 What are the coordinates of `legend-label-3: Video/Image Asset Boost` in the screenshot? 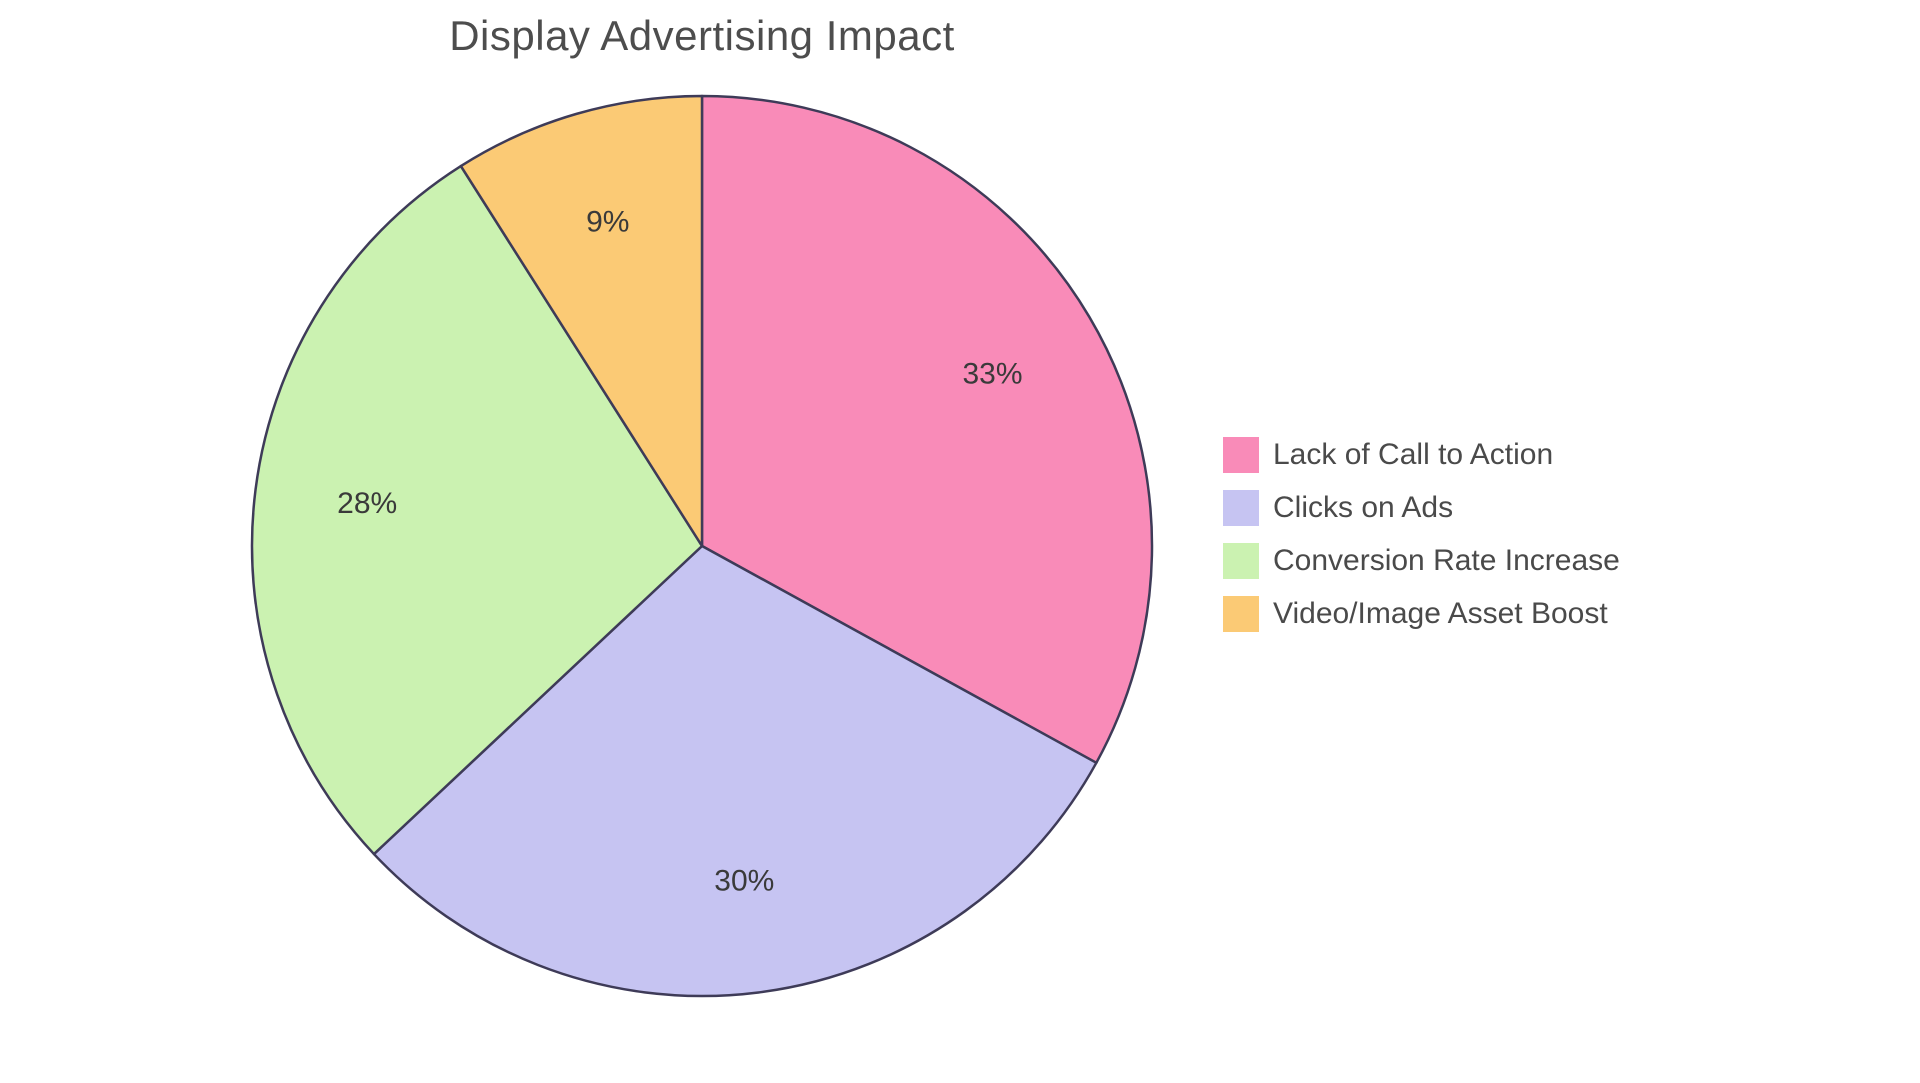 It's located at (1440, 613).